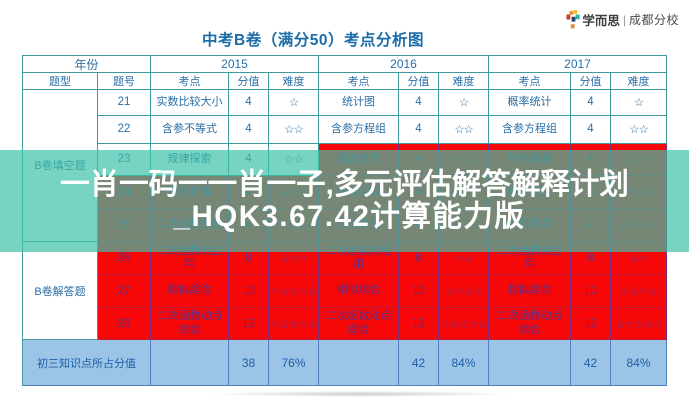 This screenshot has width=689, height=400. Describe the element at coordinates (591, 130) in the screenshot. I see `score-22-y2017: 4` at that location.